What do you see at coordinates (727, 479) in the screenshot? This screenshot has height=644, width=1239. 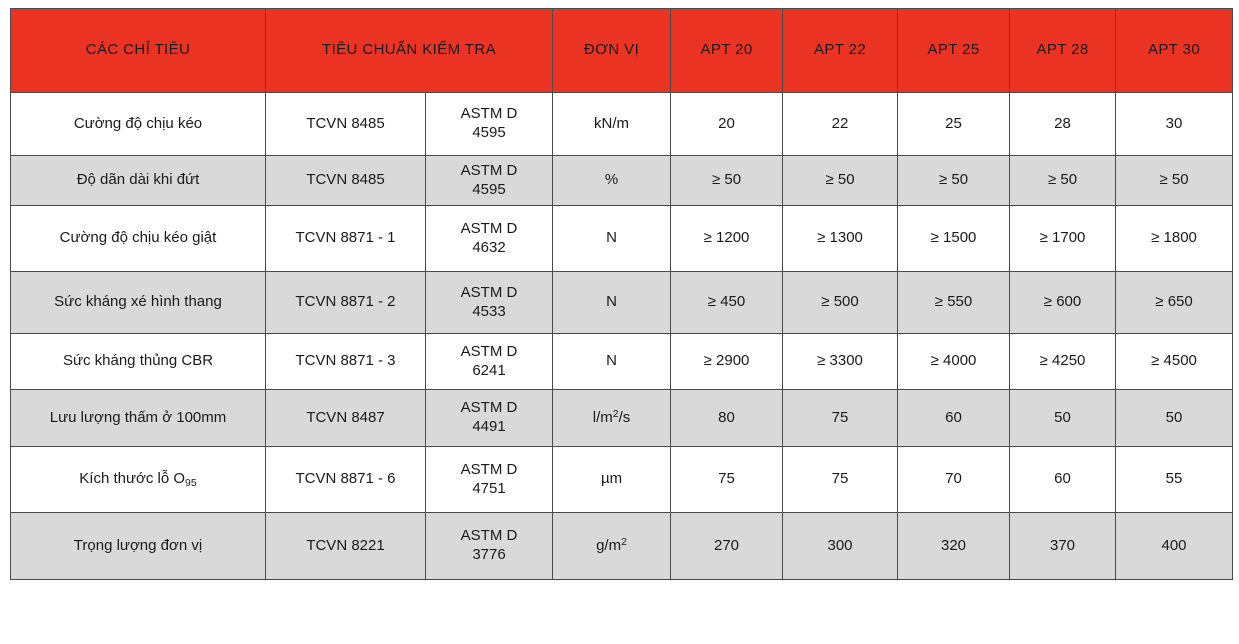 I see `cell-apt-20: 75` at bounding box center [727, 479].